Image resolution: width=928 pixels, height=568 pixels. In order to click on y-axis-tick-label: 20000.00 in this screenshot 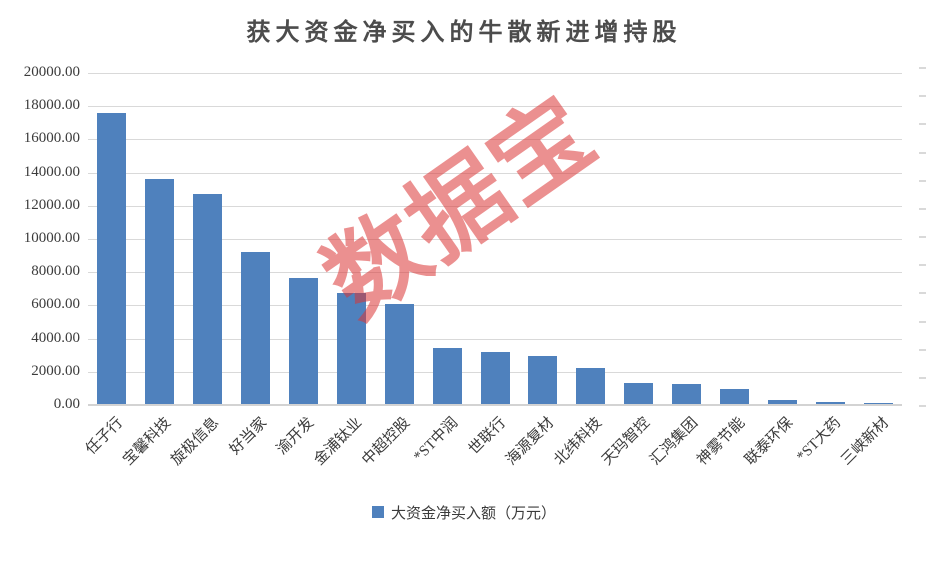, I will do `click(51, 72)`.